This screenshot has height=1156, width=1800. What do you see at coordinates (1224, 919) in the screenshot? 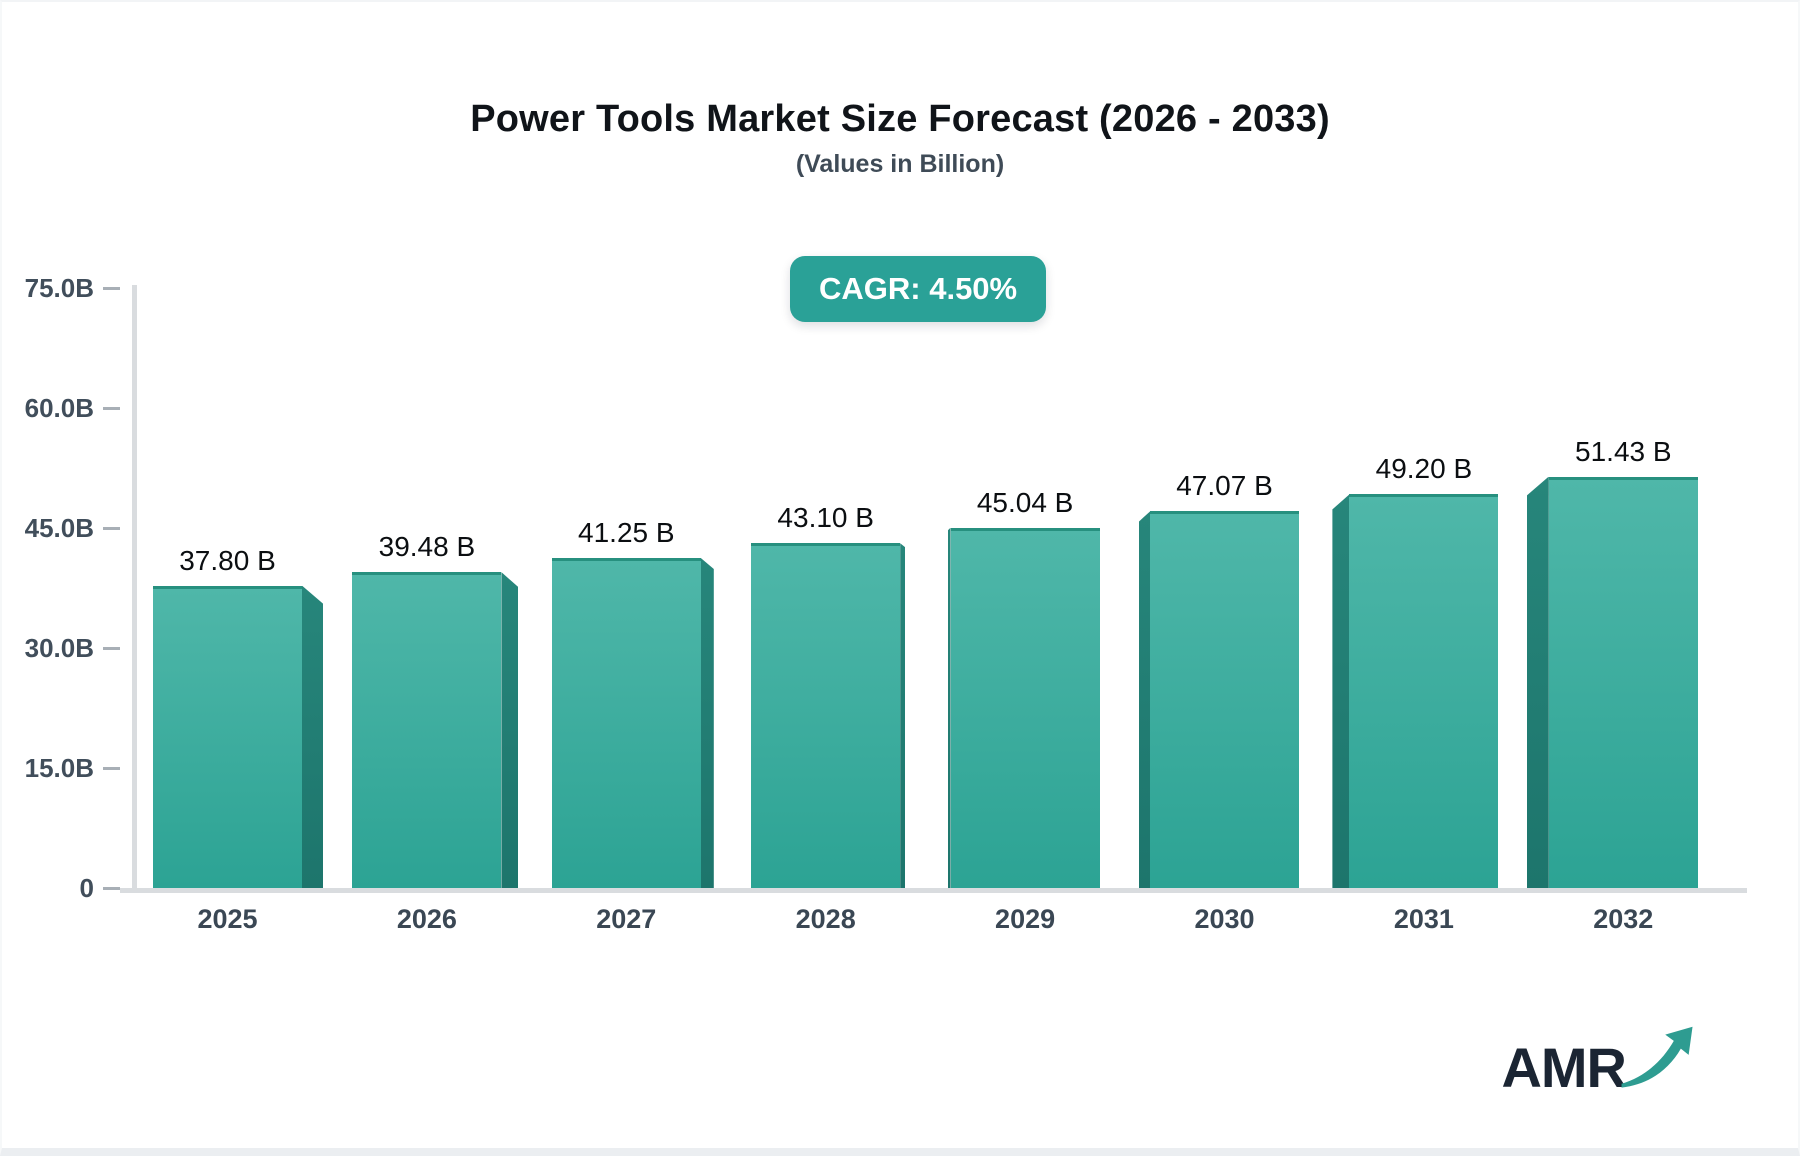
I see `x-axis-label: 2030` at bounding box center [1224, 919].